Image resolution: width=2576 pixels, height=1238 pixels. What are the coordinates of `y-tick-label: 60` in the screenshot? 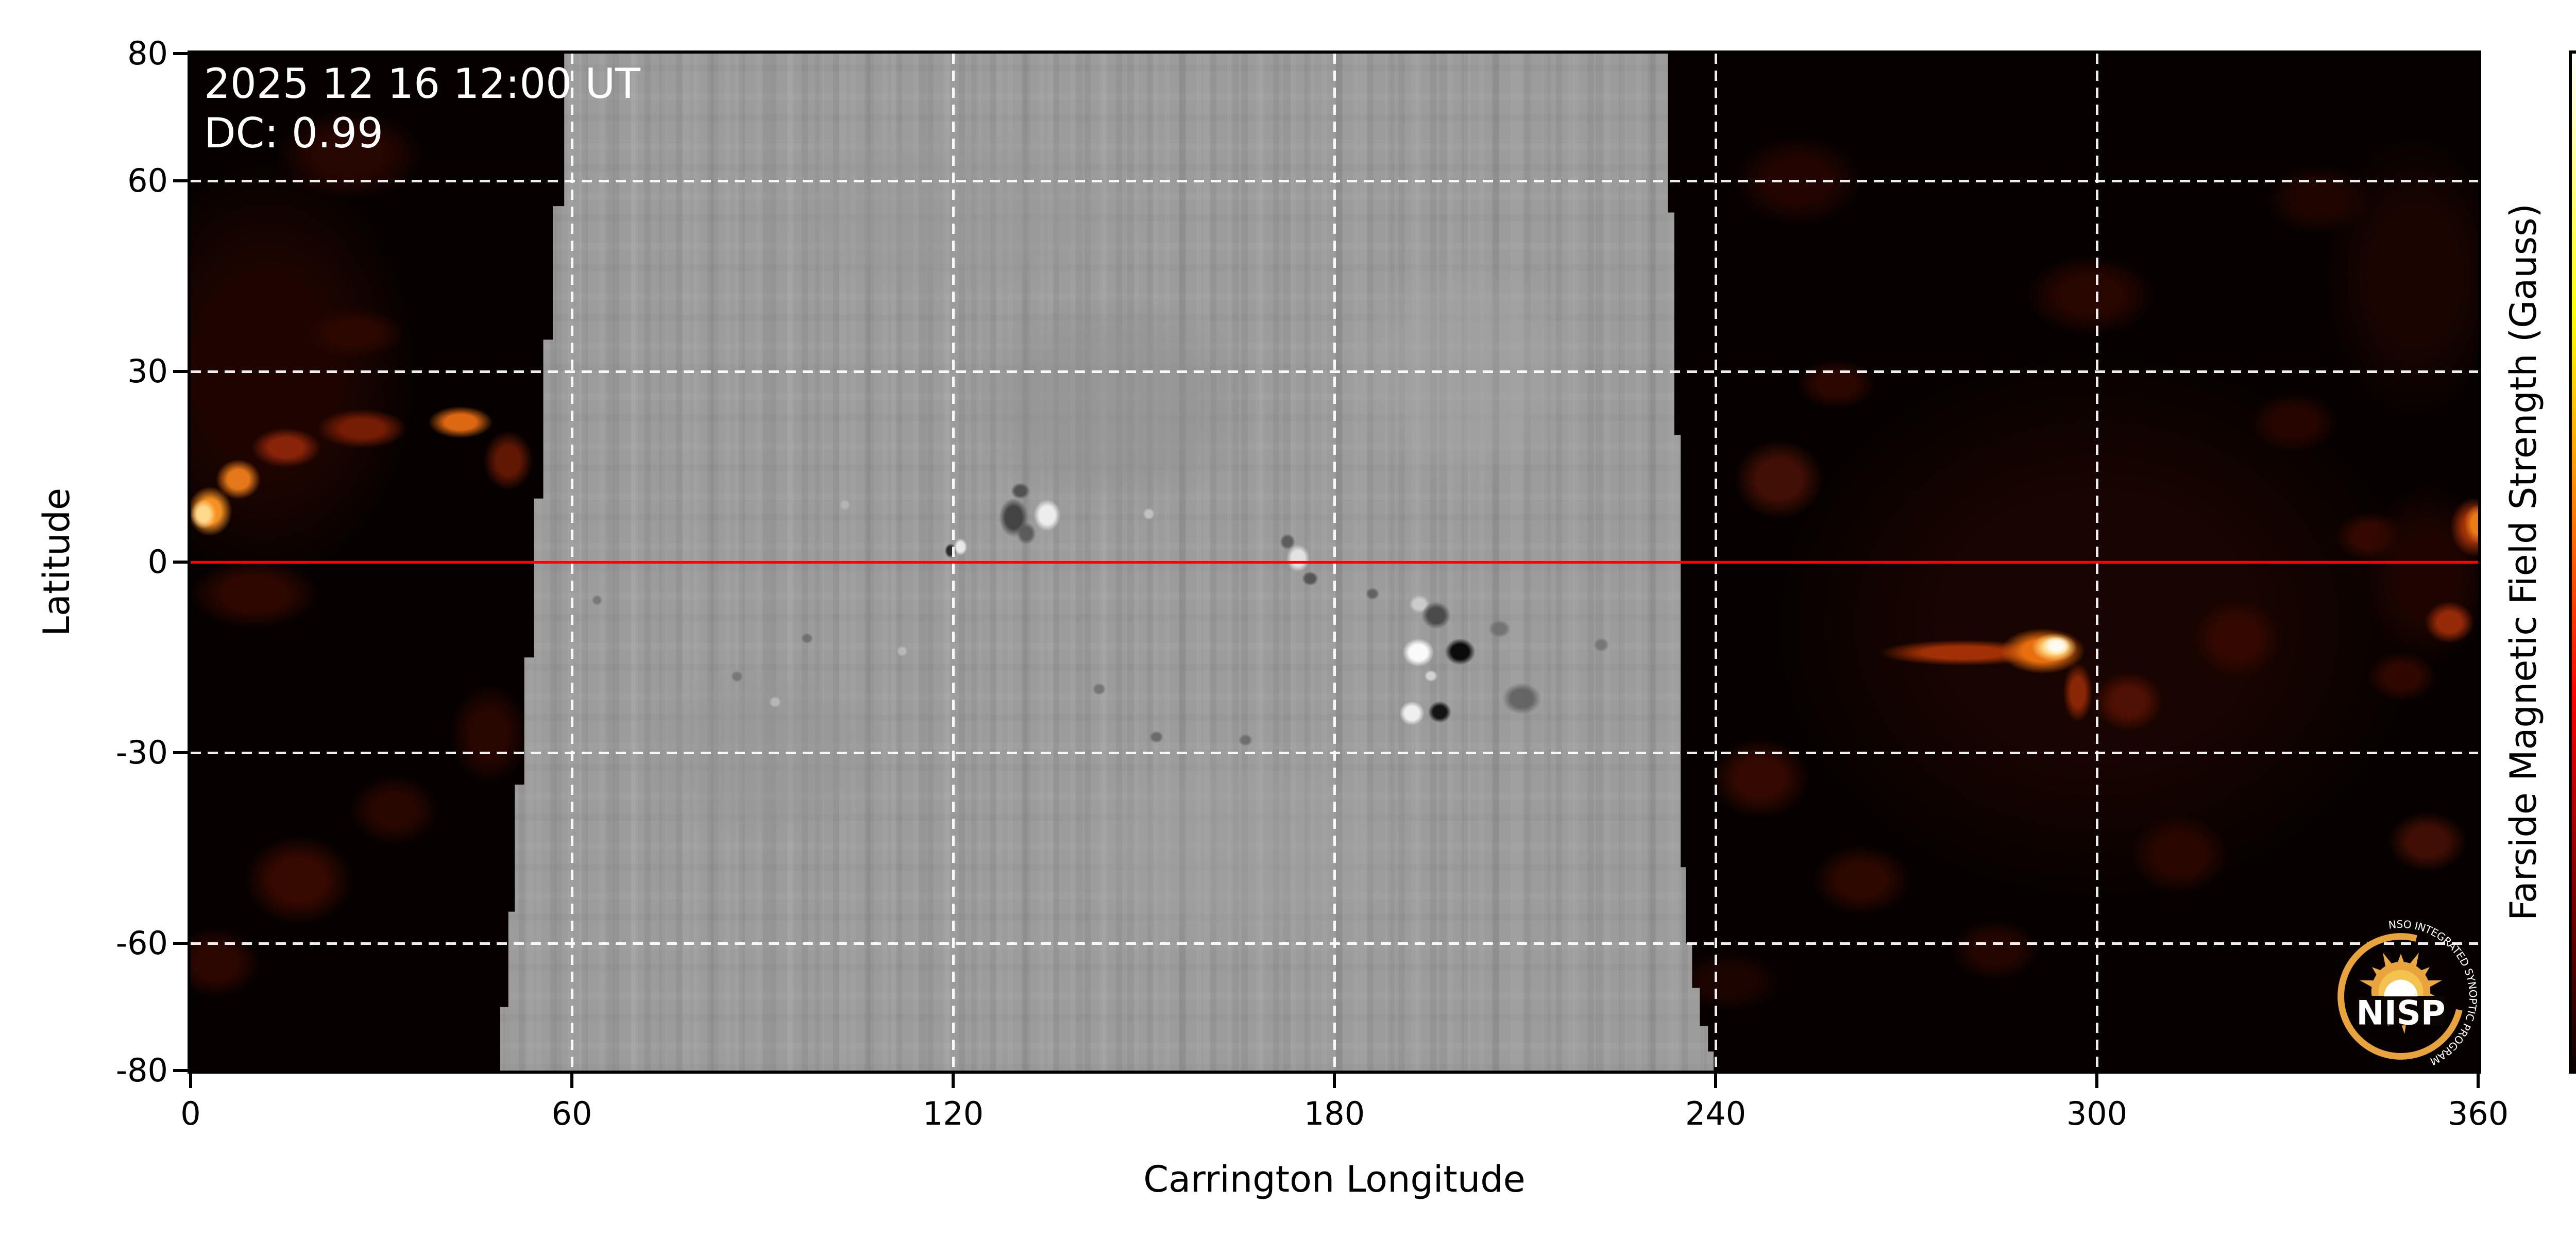 It's located at (148, 180).